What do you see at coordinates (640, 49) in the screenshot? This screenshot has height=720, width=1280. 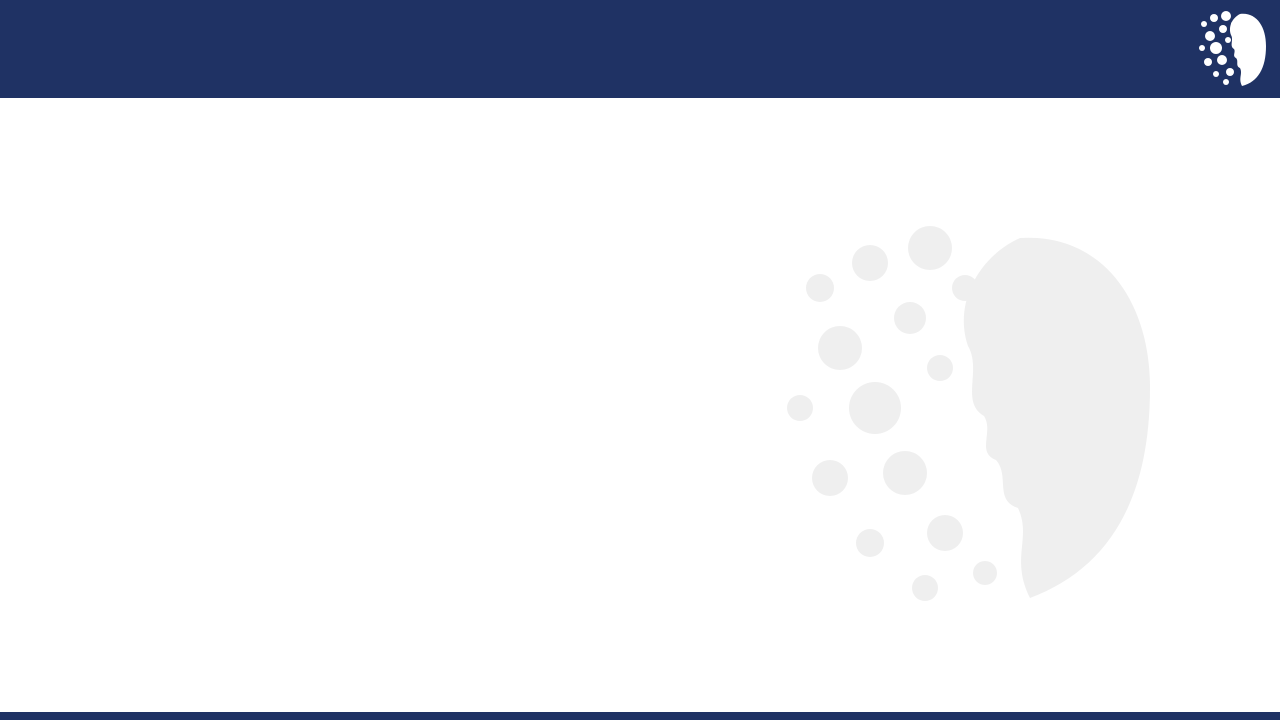 I see `header-bar` at bounding box center [640, 49].